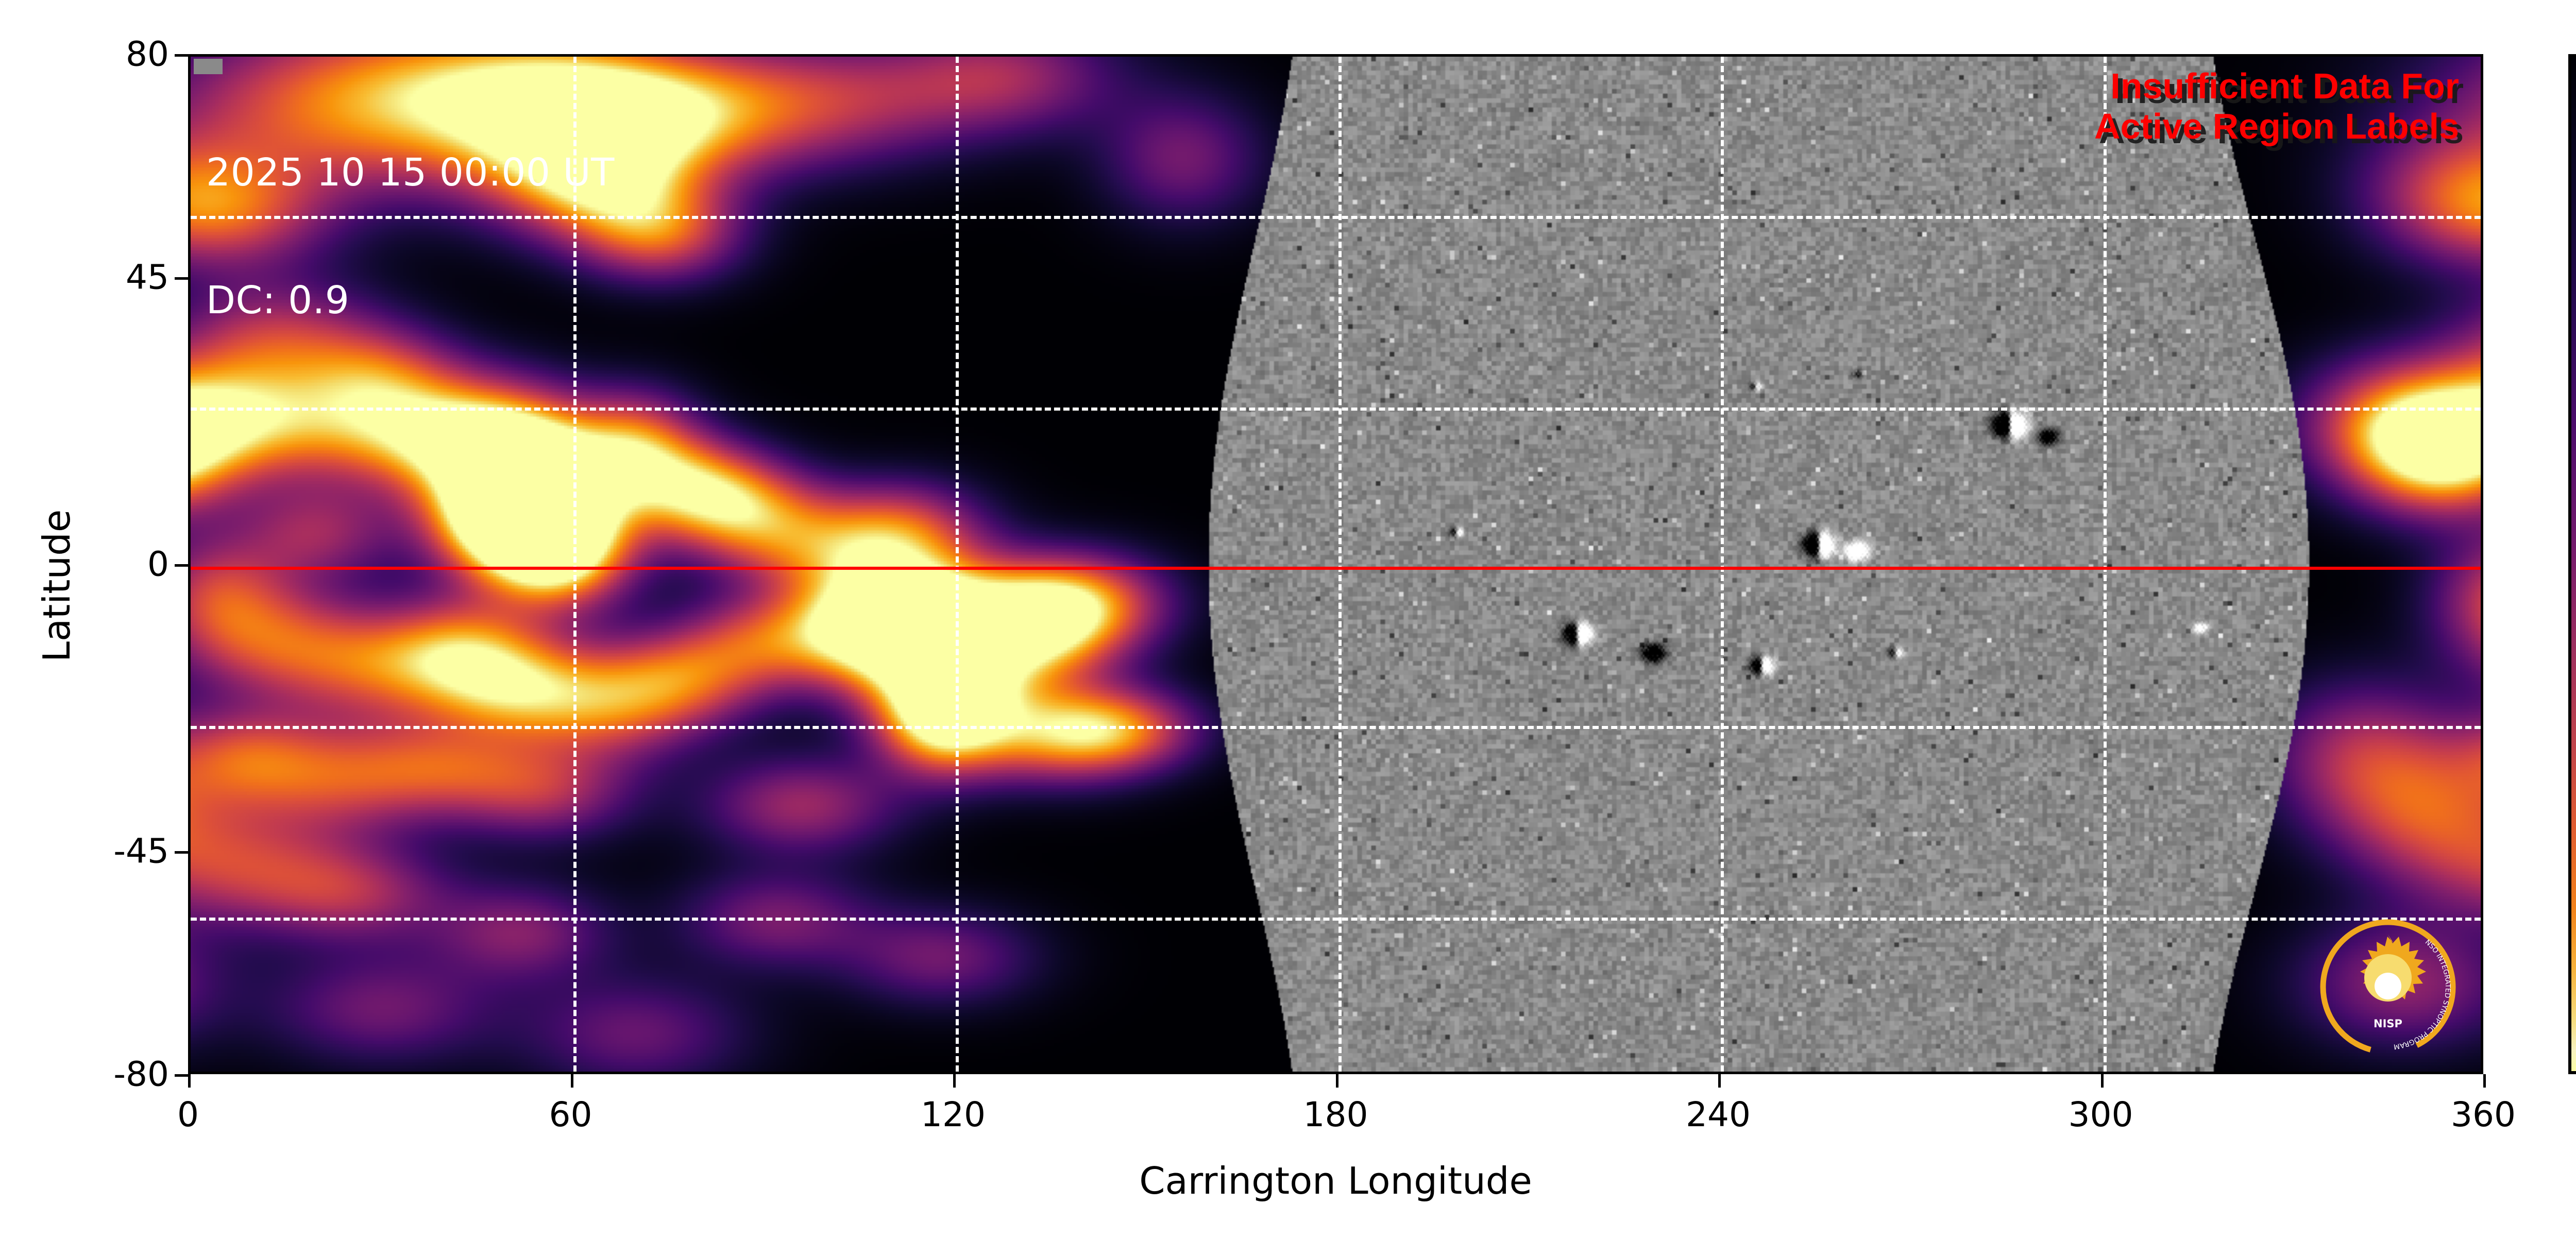 This screenshot has width=2576, height=1238. What do you see at coordinates (2393, 968) in the screenshot?
I see `sun-flare-glyph` at bounding box center [2393, 968].